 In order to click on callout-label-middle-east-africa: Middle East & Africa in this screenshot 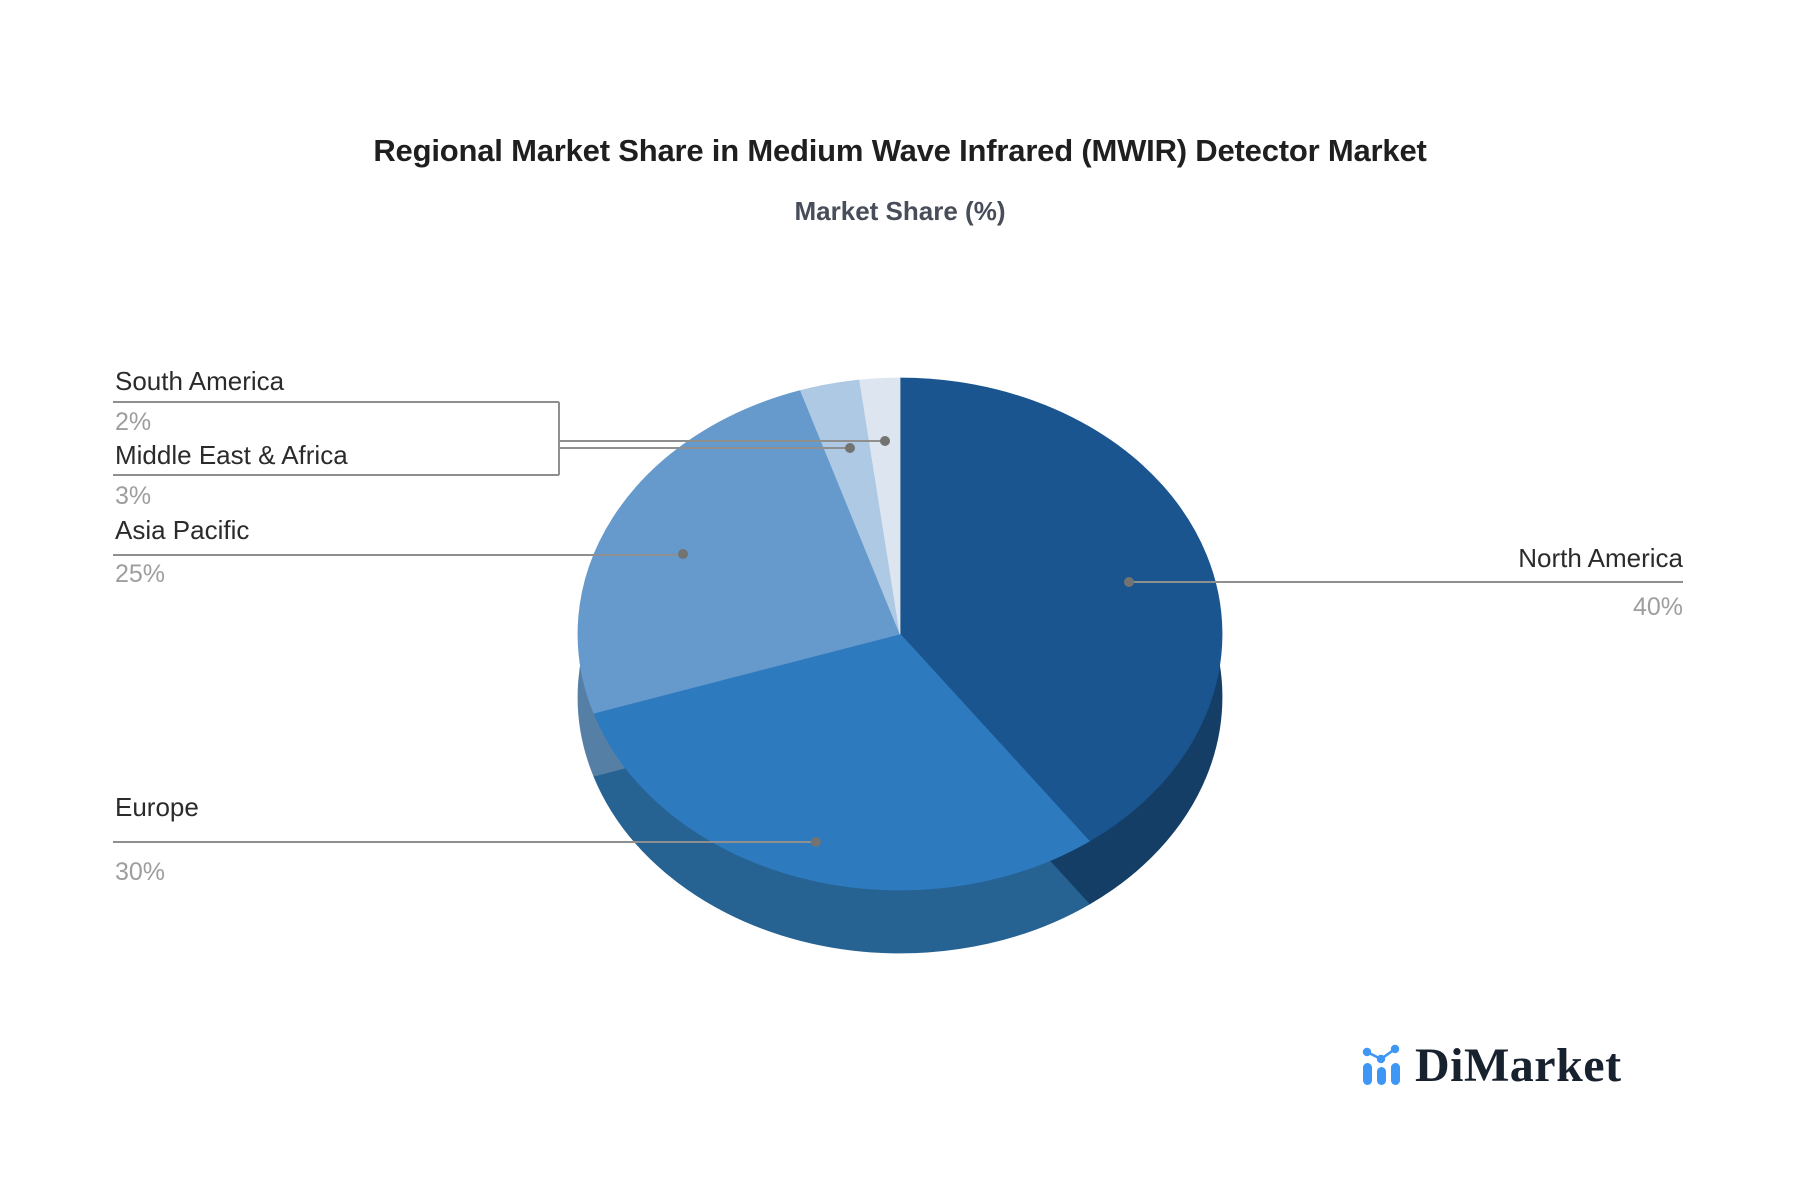, I will do `click(231, 455)`.